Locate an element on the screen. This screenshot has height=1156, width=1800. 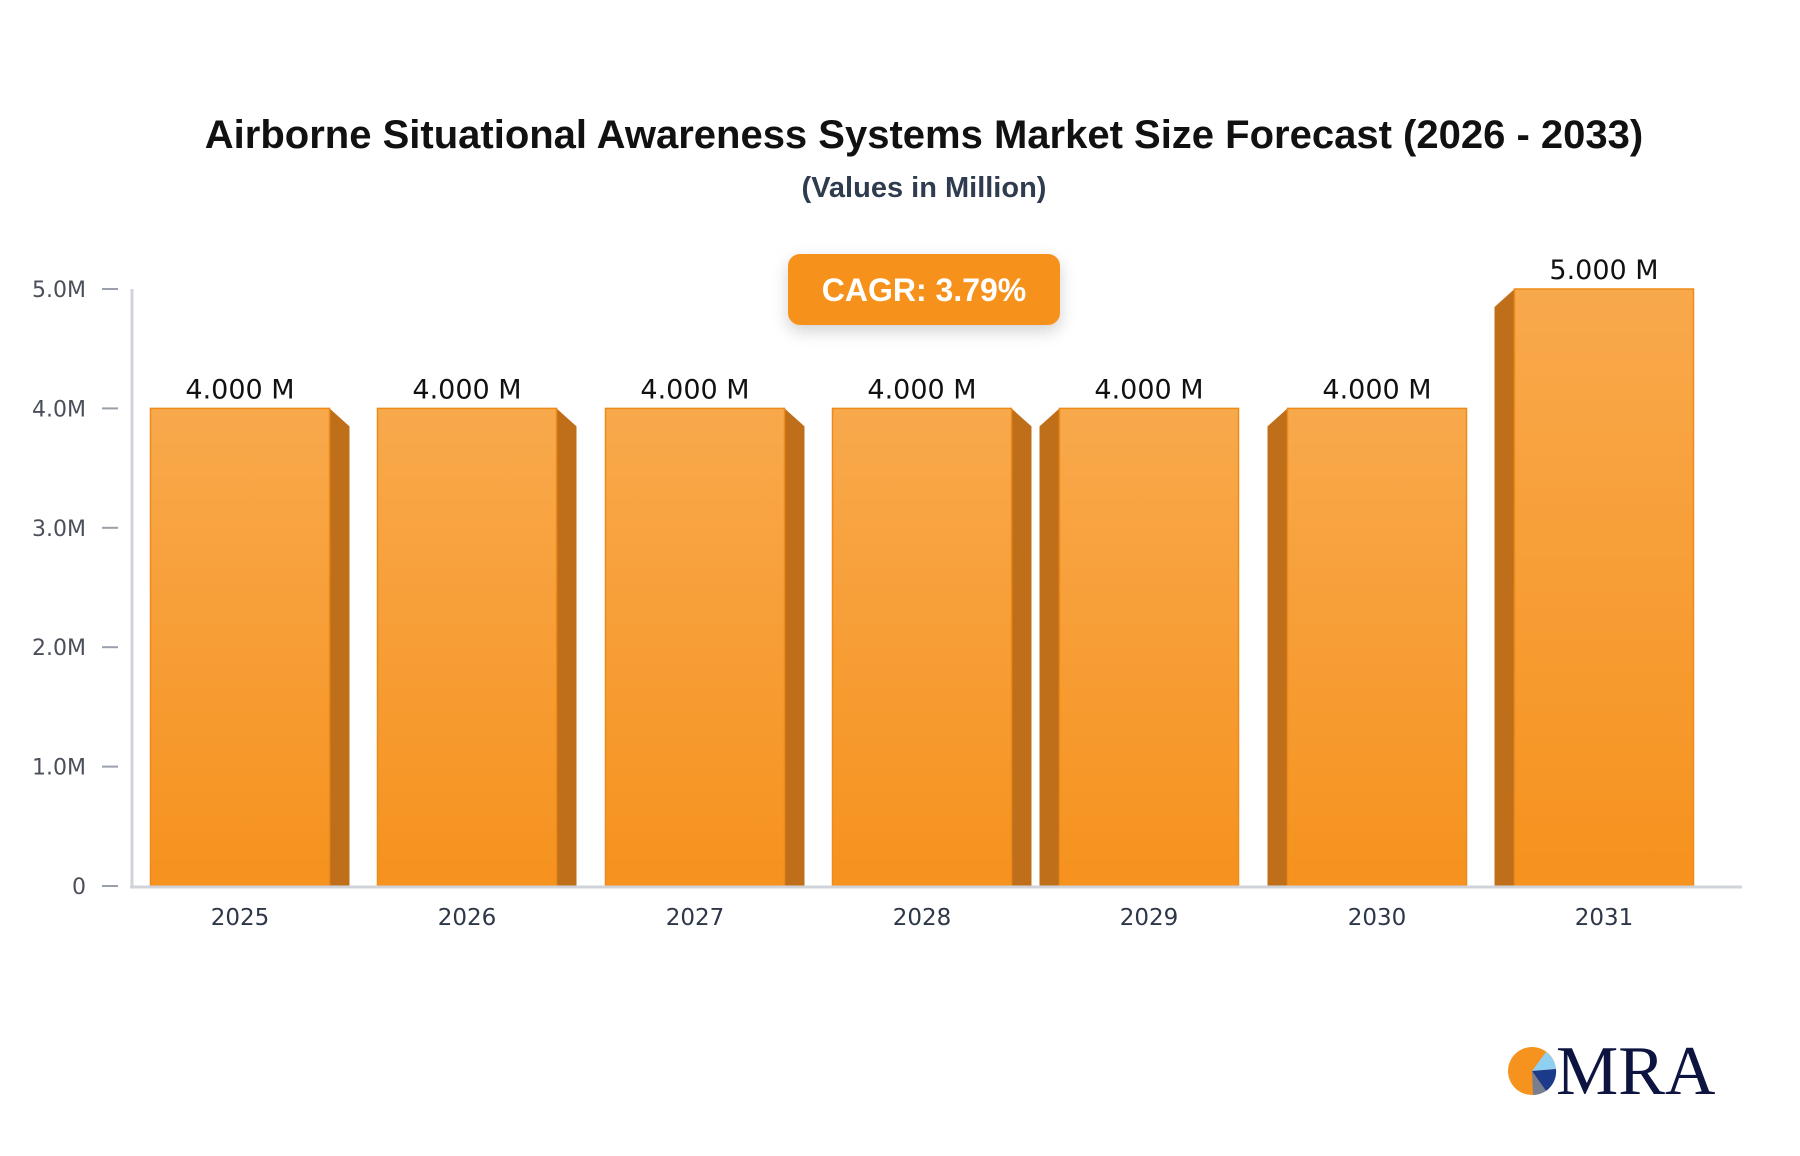
x-tick-label: 2030 is located at coordinates (1377, 918).